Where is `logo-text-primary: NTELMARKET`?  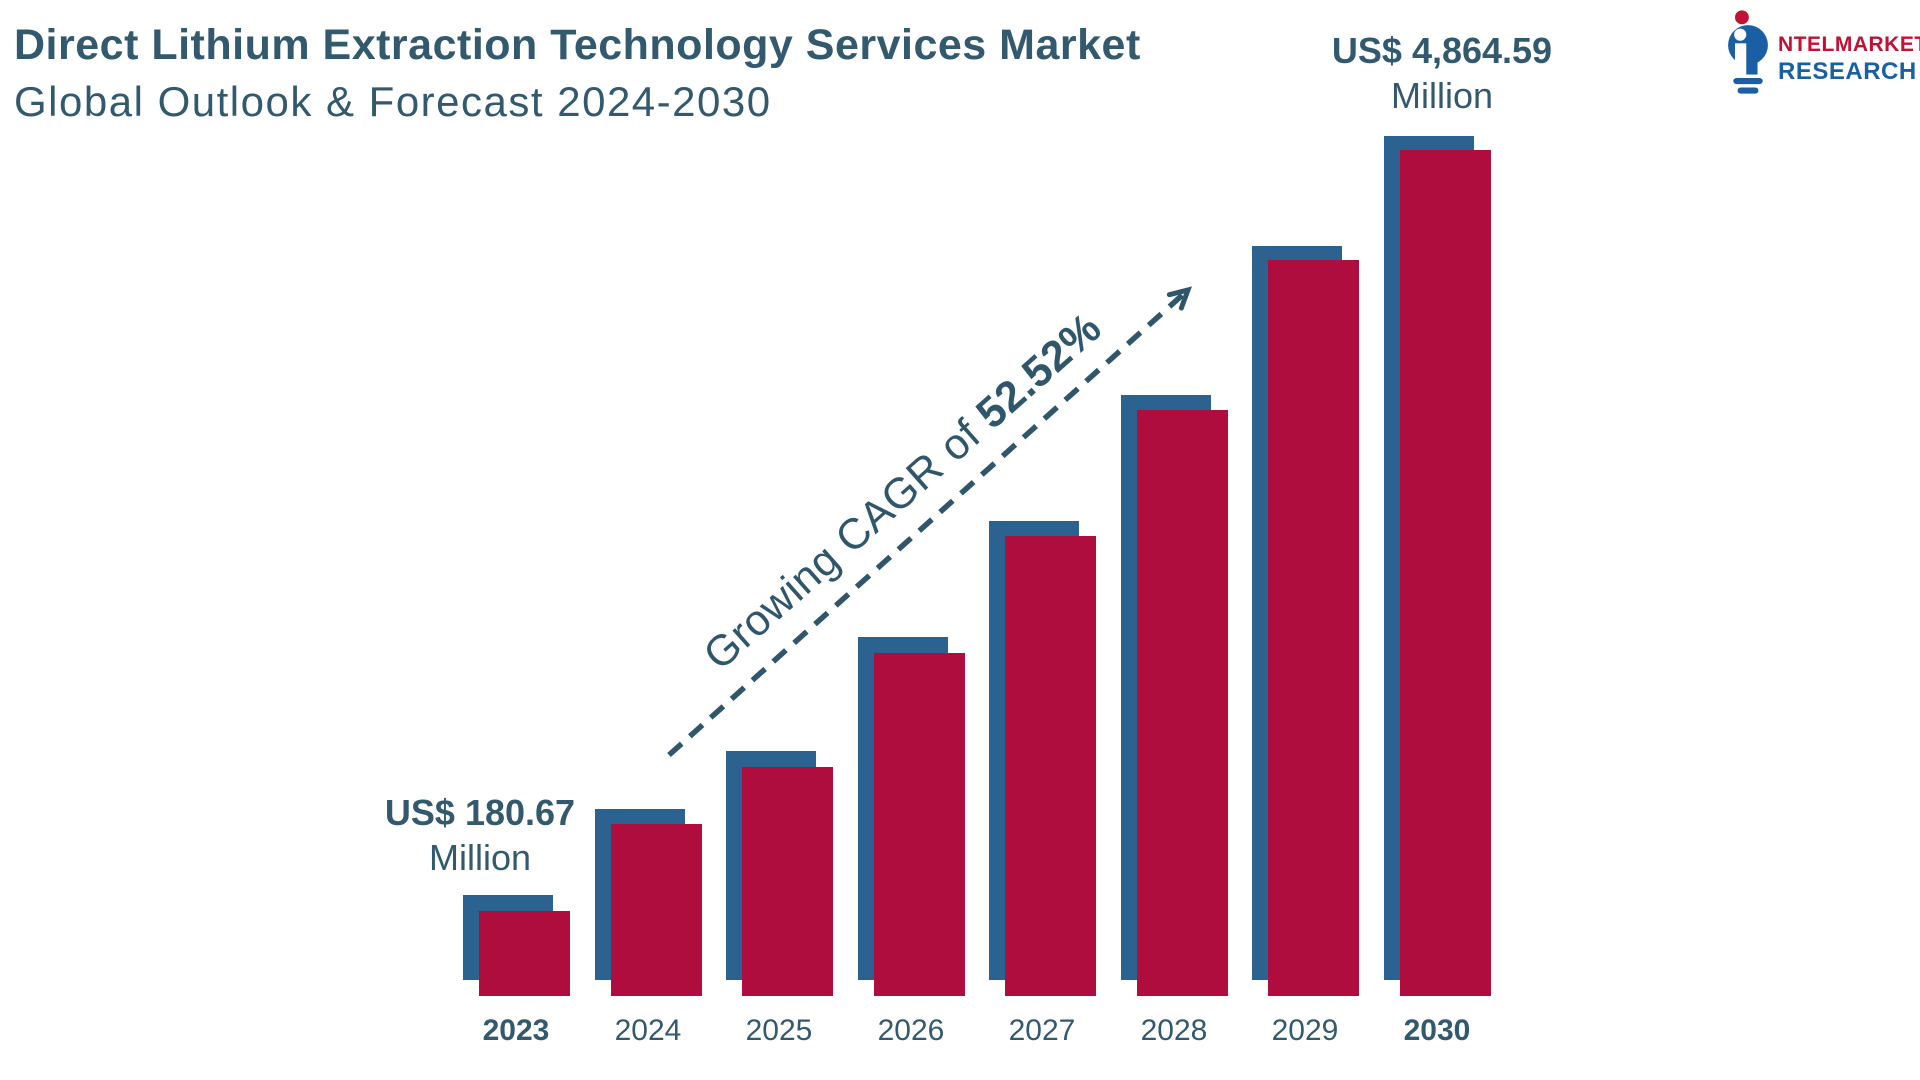
logo-text-primary: NTELMARKET is located at coordinates (1849, 44).